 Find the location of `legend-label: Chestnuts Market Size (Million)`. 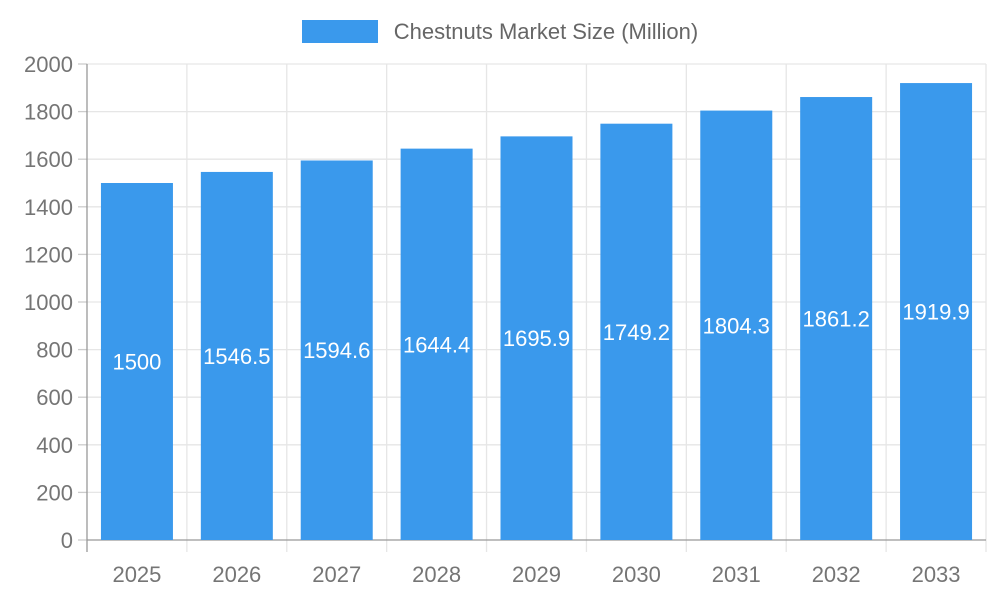

legend-label: Chestnuts Market Size (Million) is located at coordinates (546, 31).